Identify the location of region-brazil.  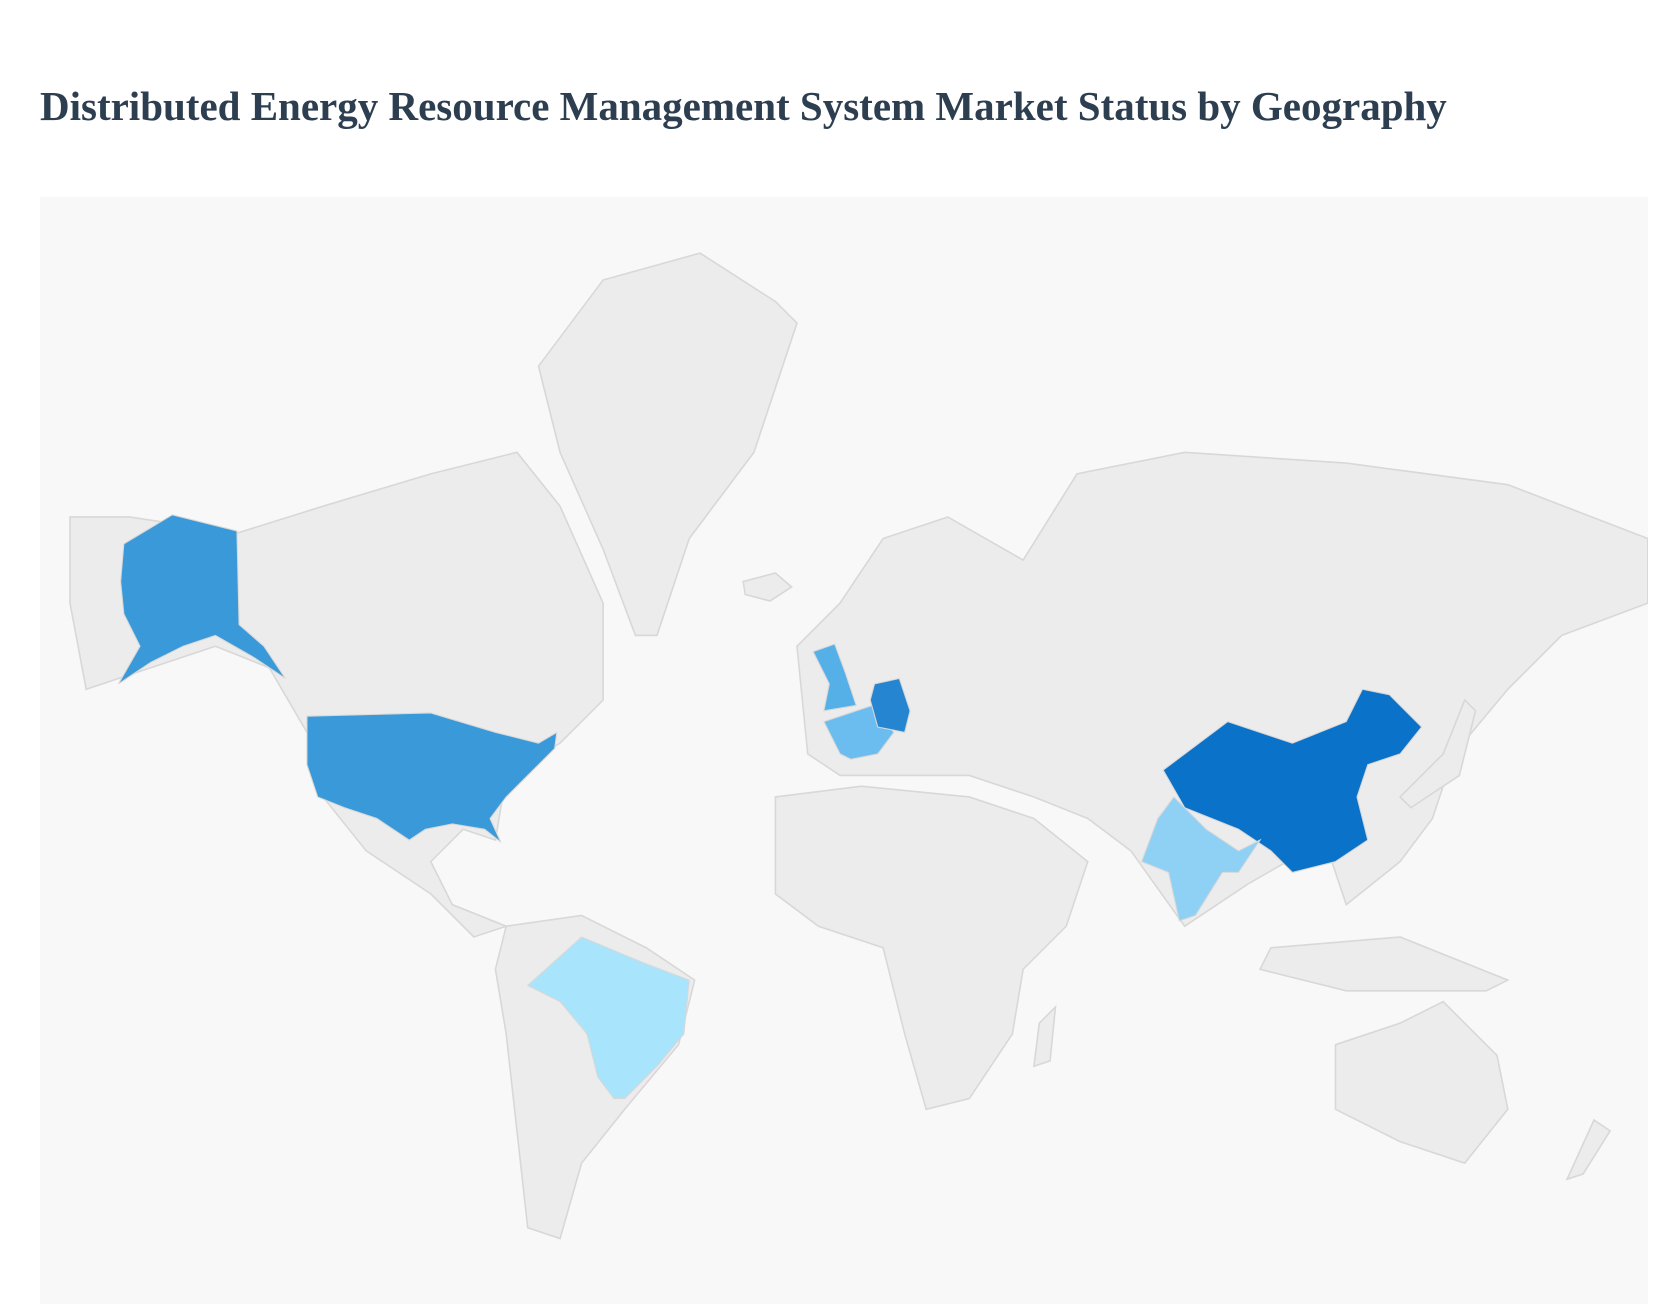
(608, 1018).